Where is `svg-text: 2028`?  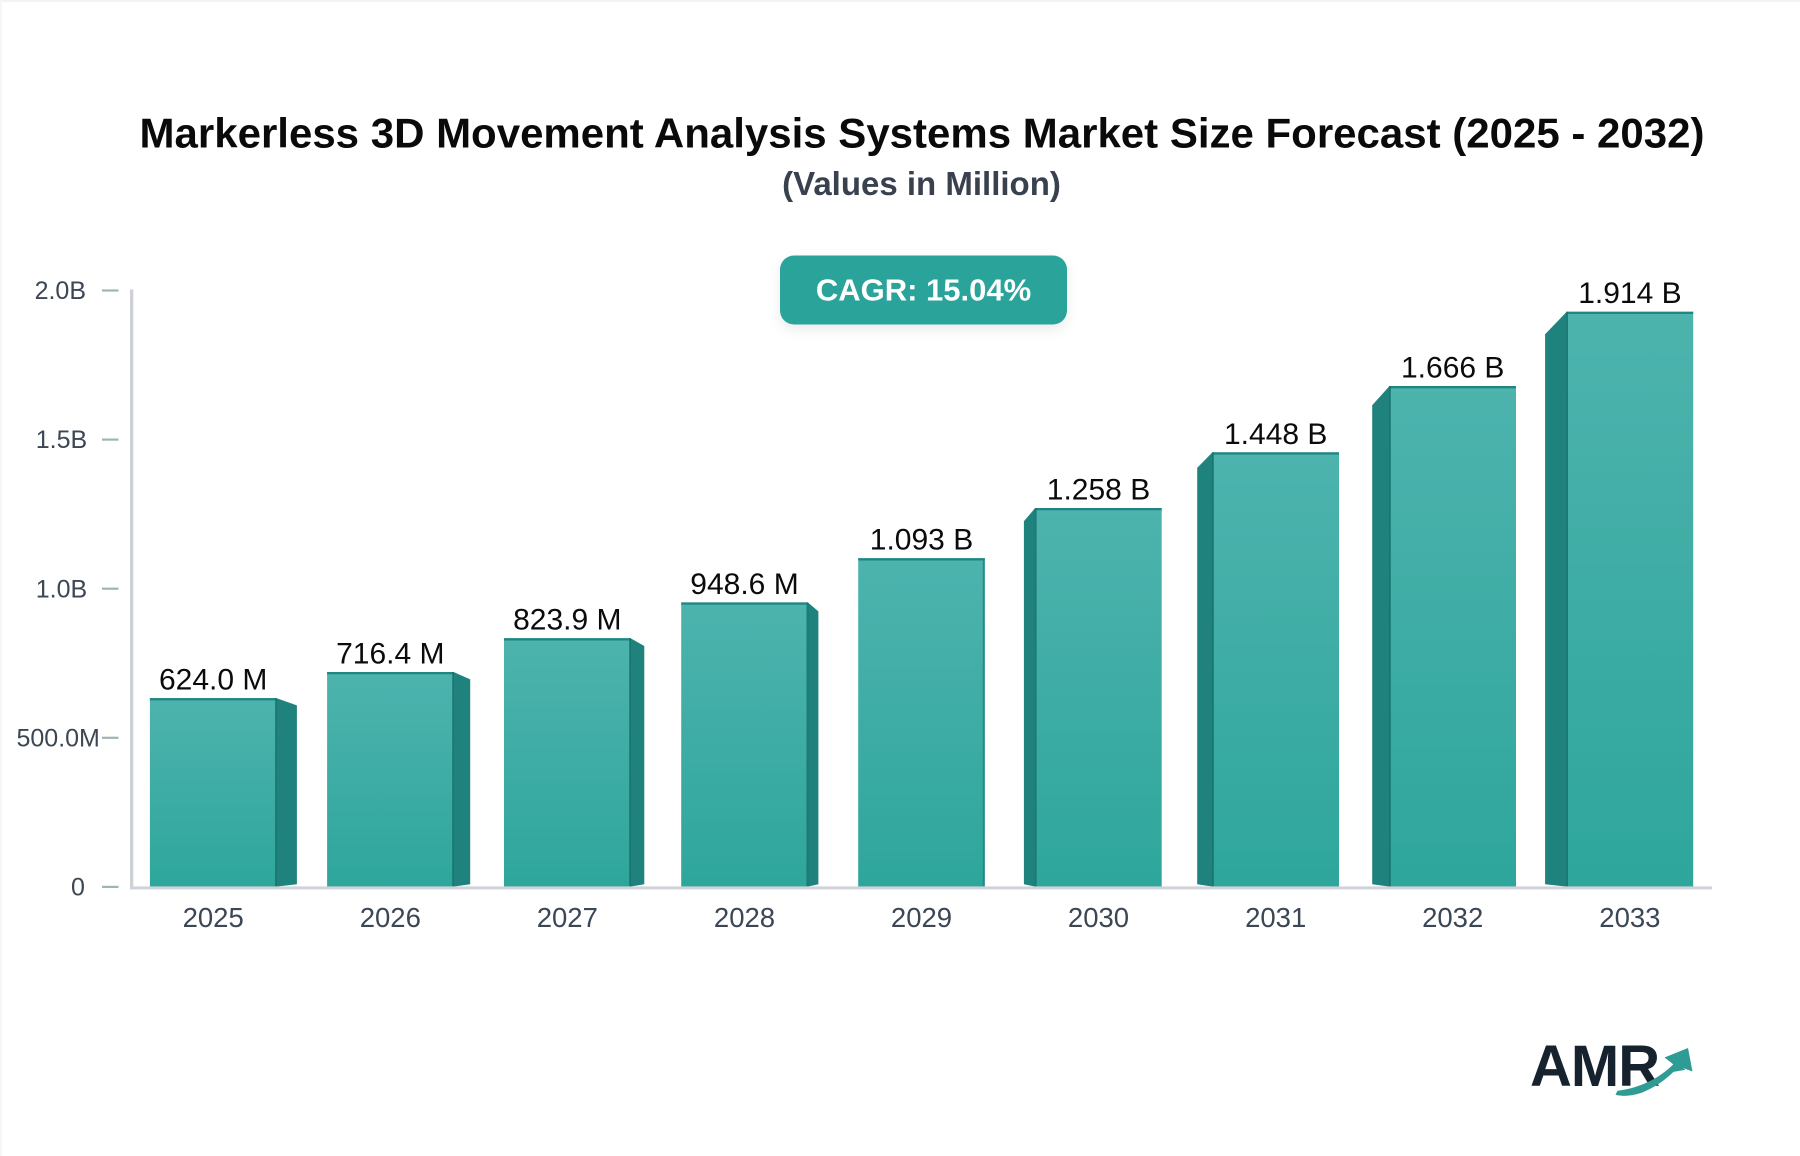 svg-text: 2028 is located at coordinates (744, 917).